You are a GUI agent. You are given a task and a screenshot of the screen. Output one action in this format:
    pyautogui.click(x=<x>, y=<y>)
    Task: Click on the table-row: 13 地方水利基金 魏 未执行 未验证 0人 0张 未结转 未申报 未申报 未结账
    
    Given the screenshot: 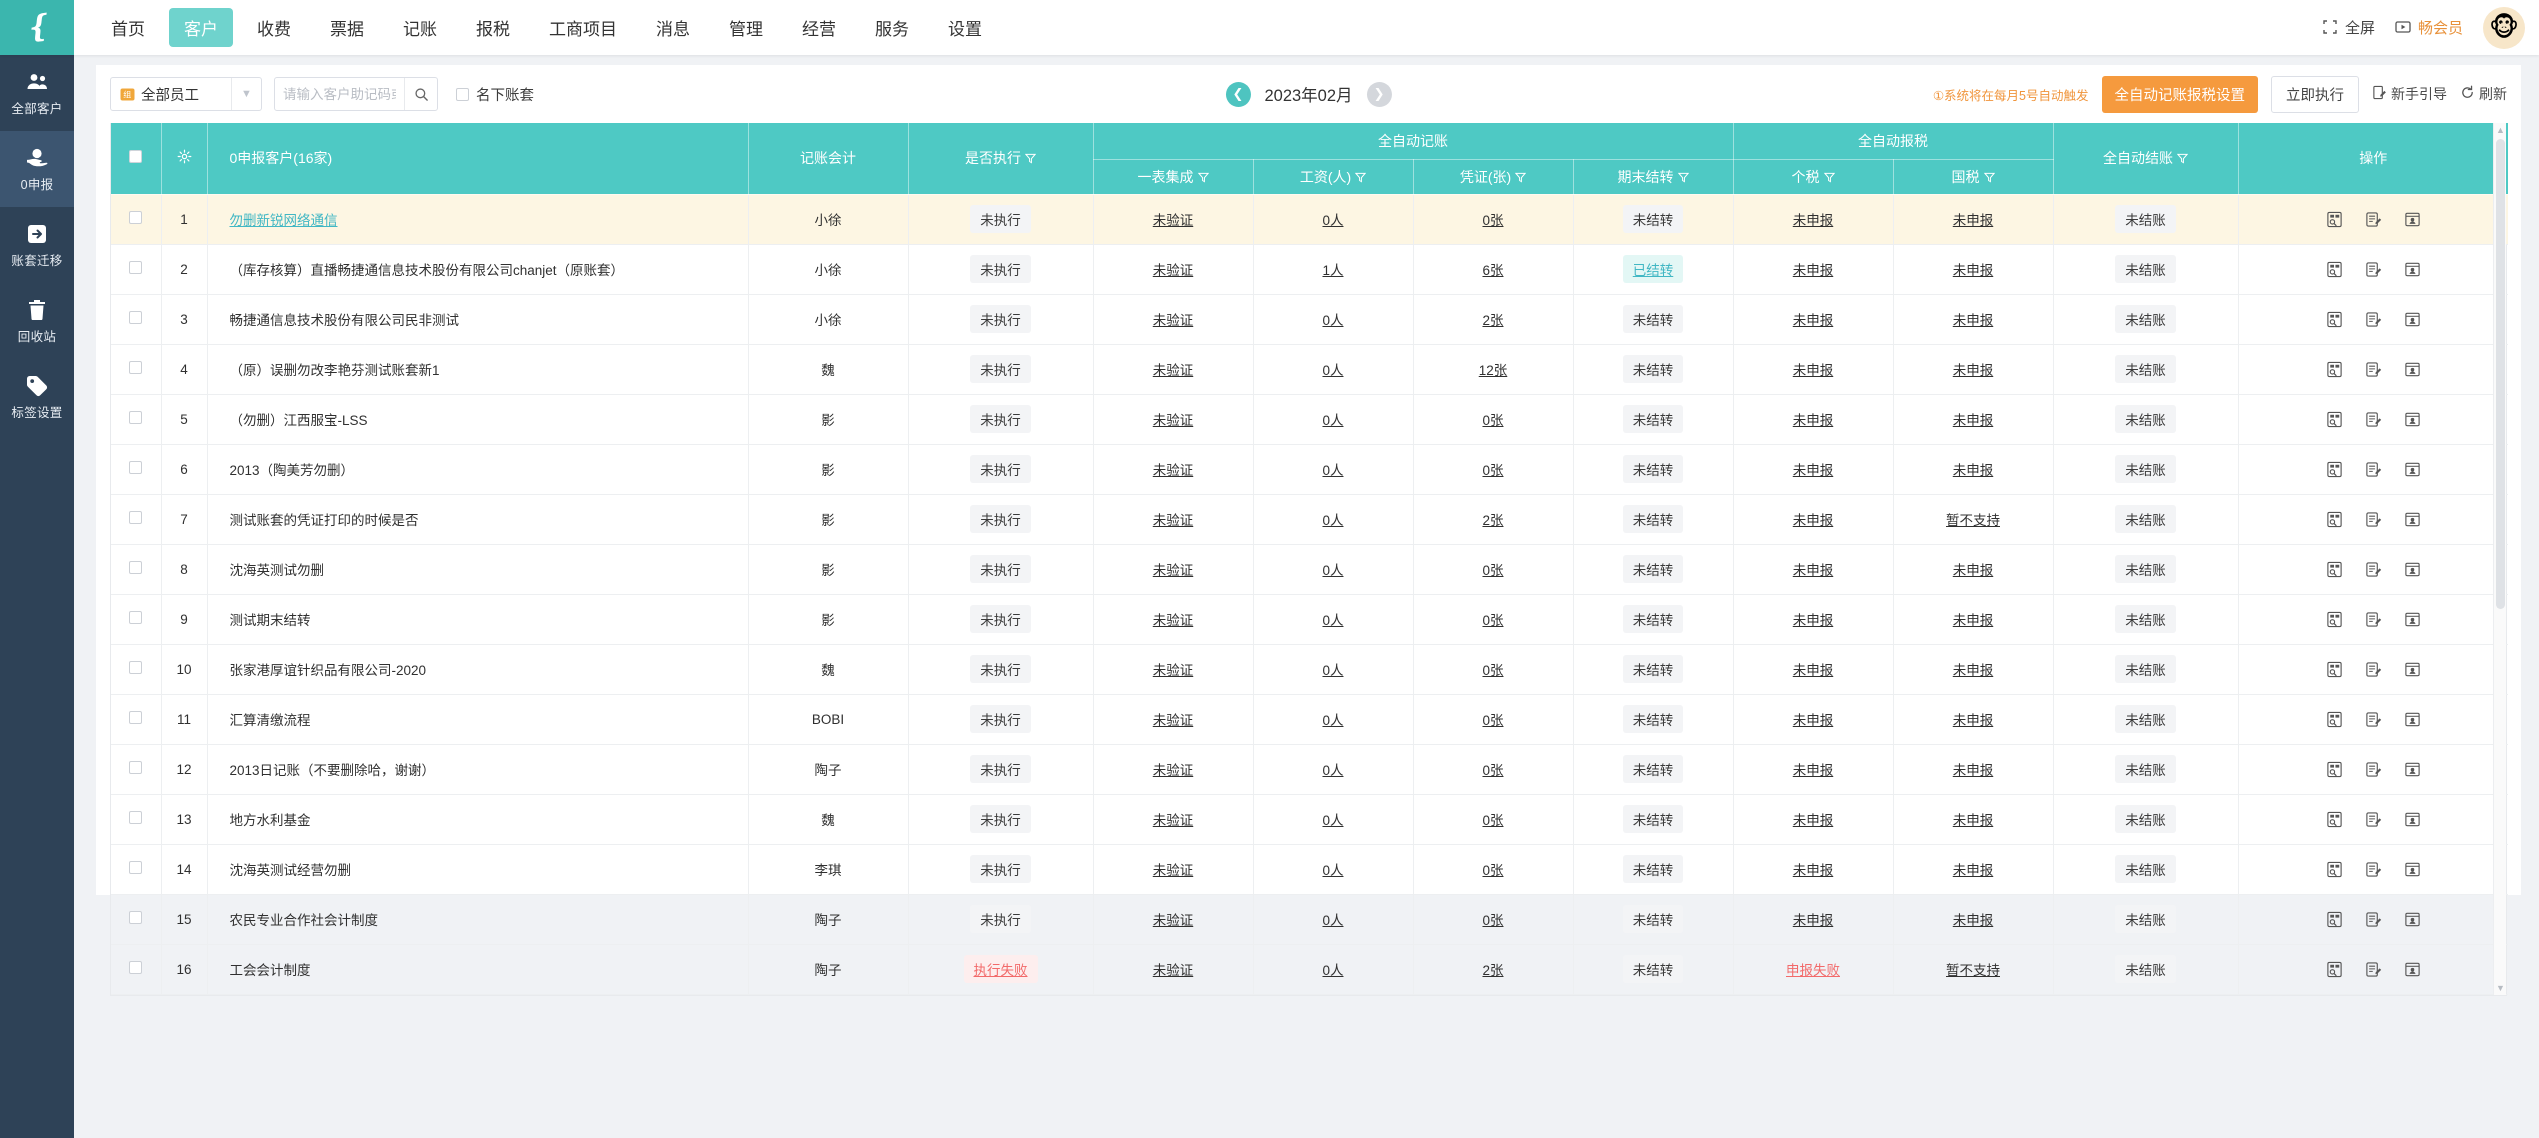 What is the action you would take?
    pyautogui.click(x=1309, y=819)
    